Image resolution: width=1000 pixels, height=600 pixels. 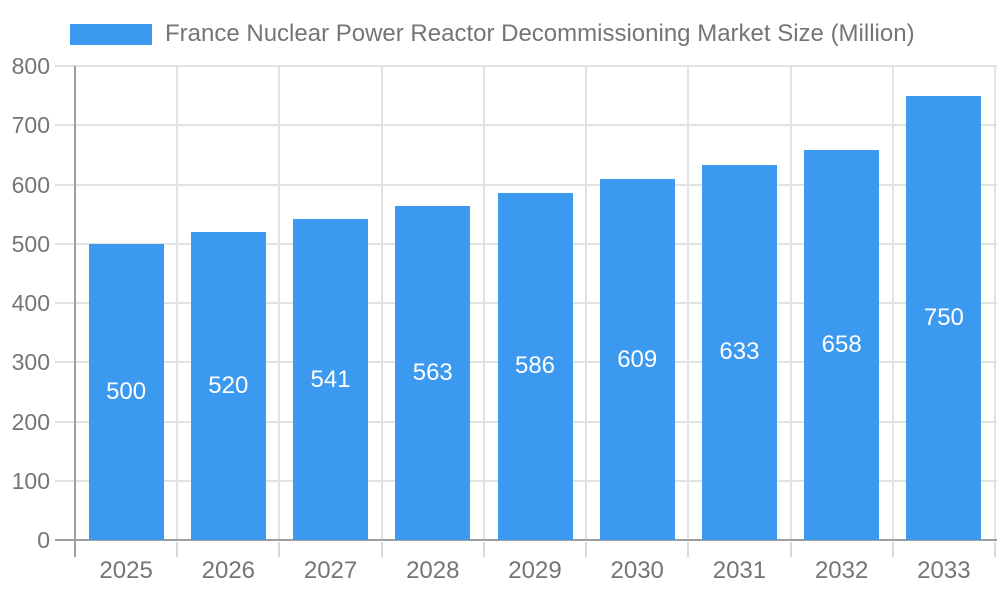 I want to click on x-axis-tick-label: 2030, so click(x=637, y=570).